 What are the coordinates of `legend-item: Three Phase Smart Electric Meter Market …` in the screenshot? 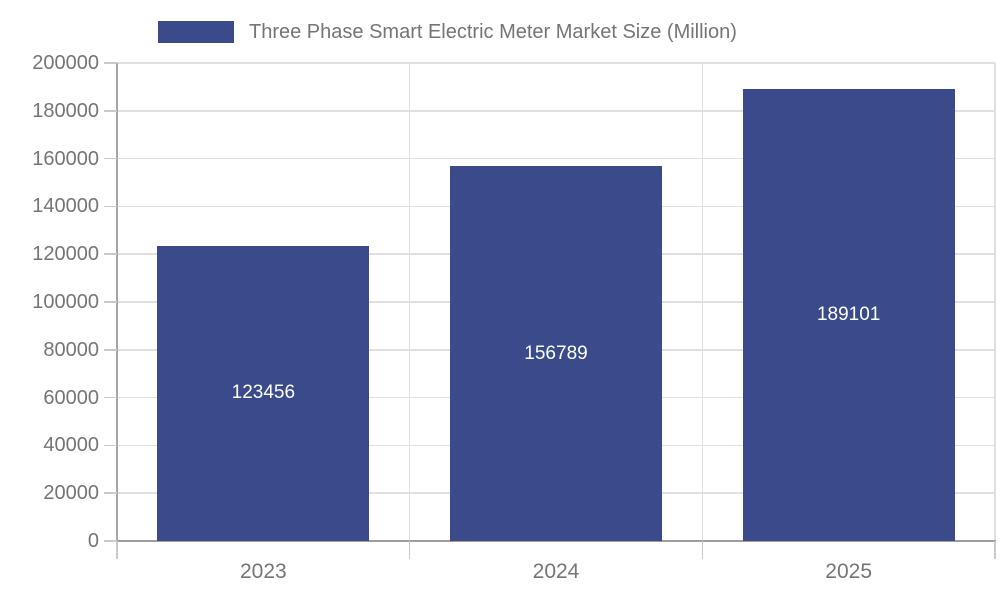 It's located at (447, 32).